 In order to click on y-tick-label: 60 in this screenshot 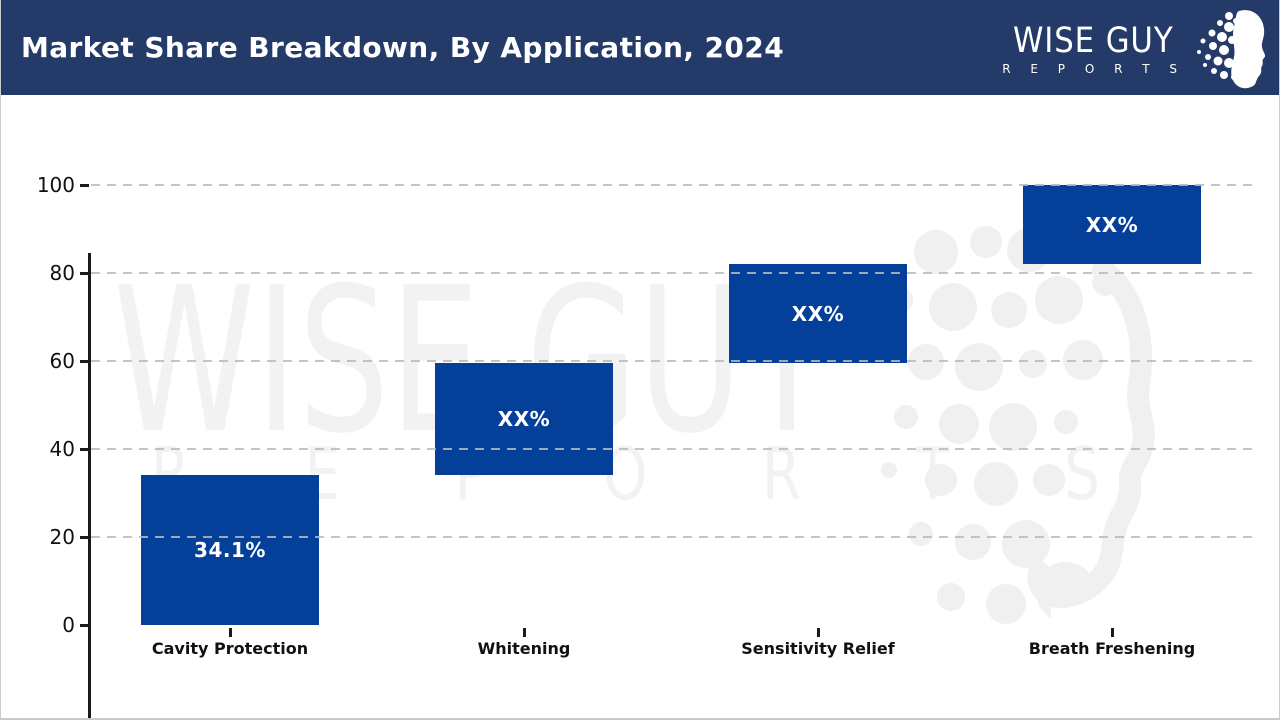, I will do `click(62, 361)`.